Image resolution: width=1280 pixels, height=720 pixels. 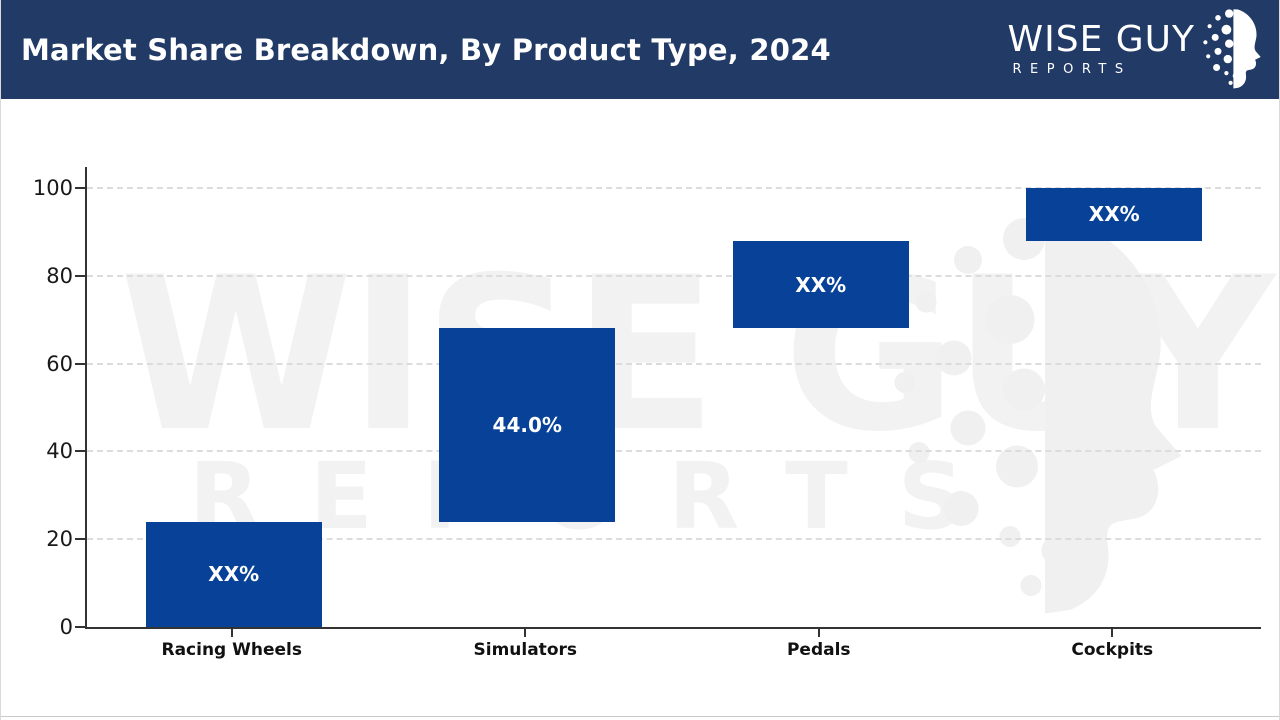 I want to click on logo-text: WISE GUY REPORTS, so click(x=1101, y=48).